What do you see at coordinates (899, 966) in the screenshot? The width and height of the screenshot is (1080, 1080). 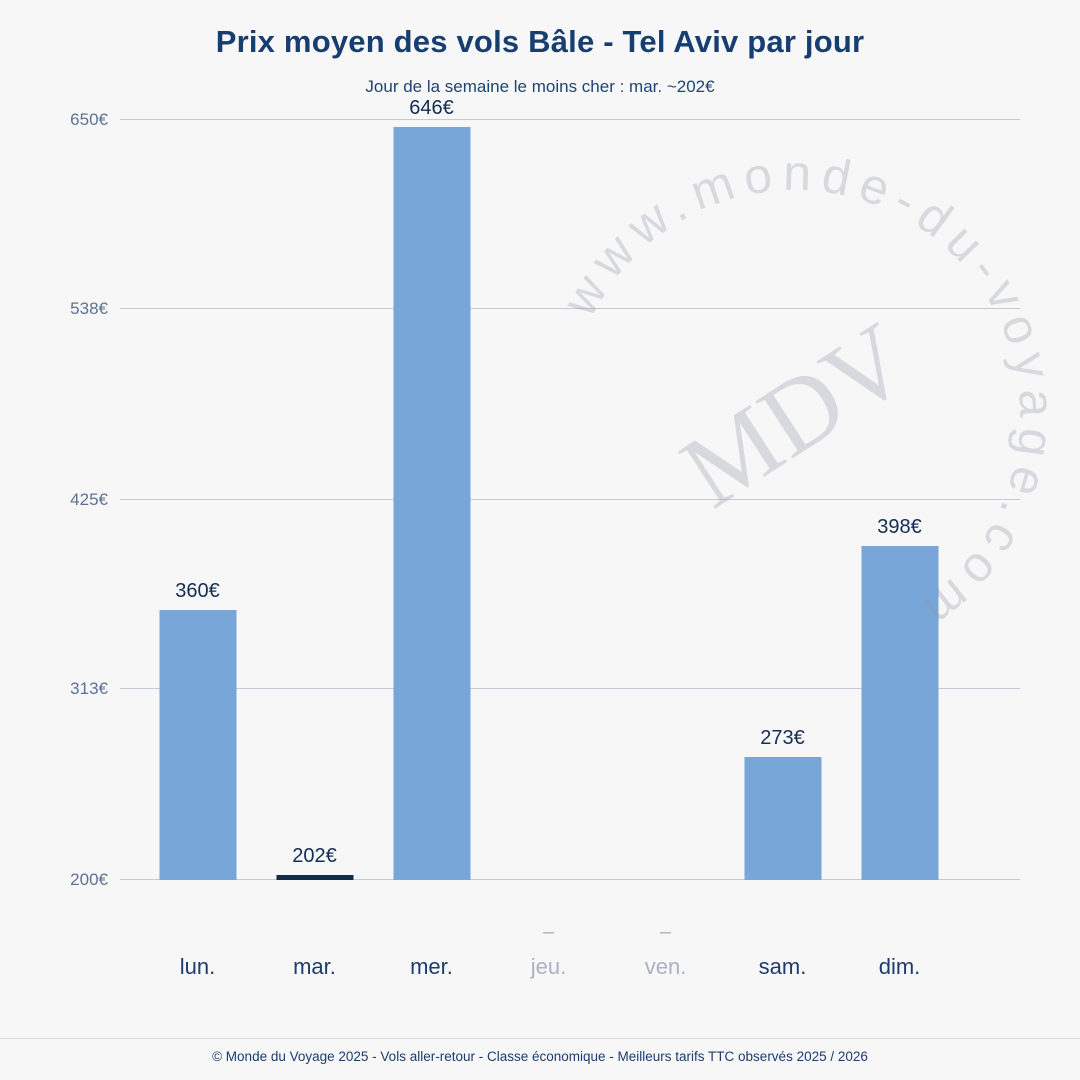 I see `x-axis-day-label-dim: dim.` at bounding box center [899, 966].